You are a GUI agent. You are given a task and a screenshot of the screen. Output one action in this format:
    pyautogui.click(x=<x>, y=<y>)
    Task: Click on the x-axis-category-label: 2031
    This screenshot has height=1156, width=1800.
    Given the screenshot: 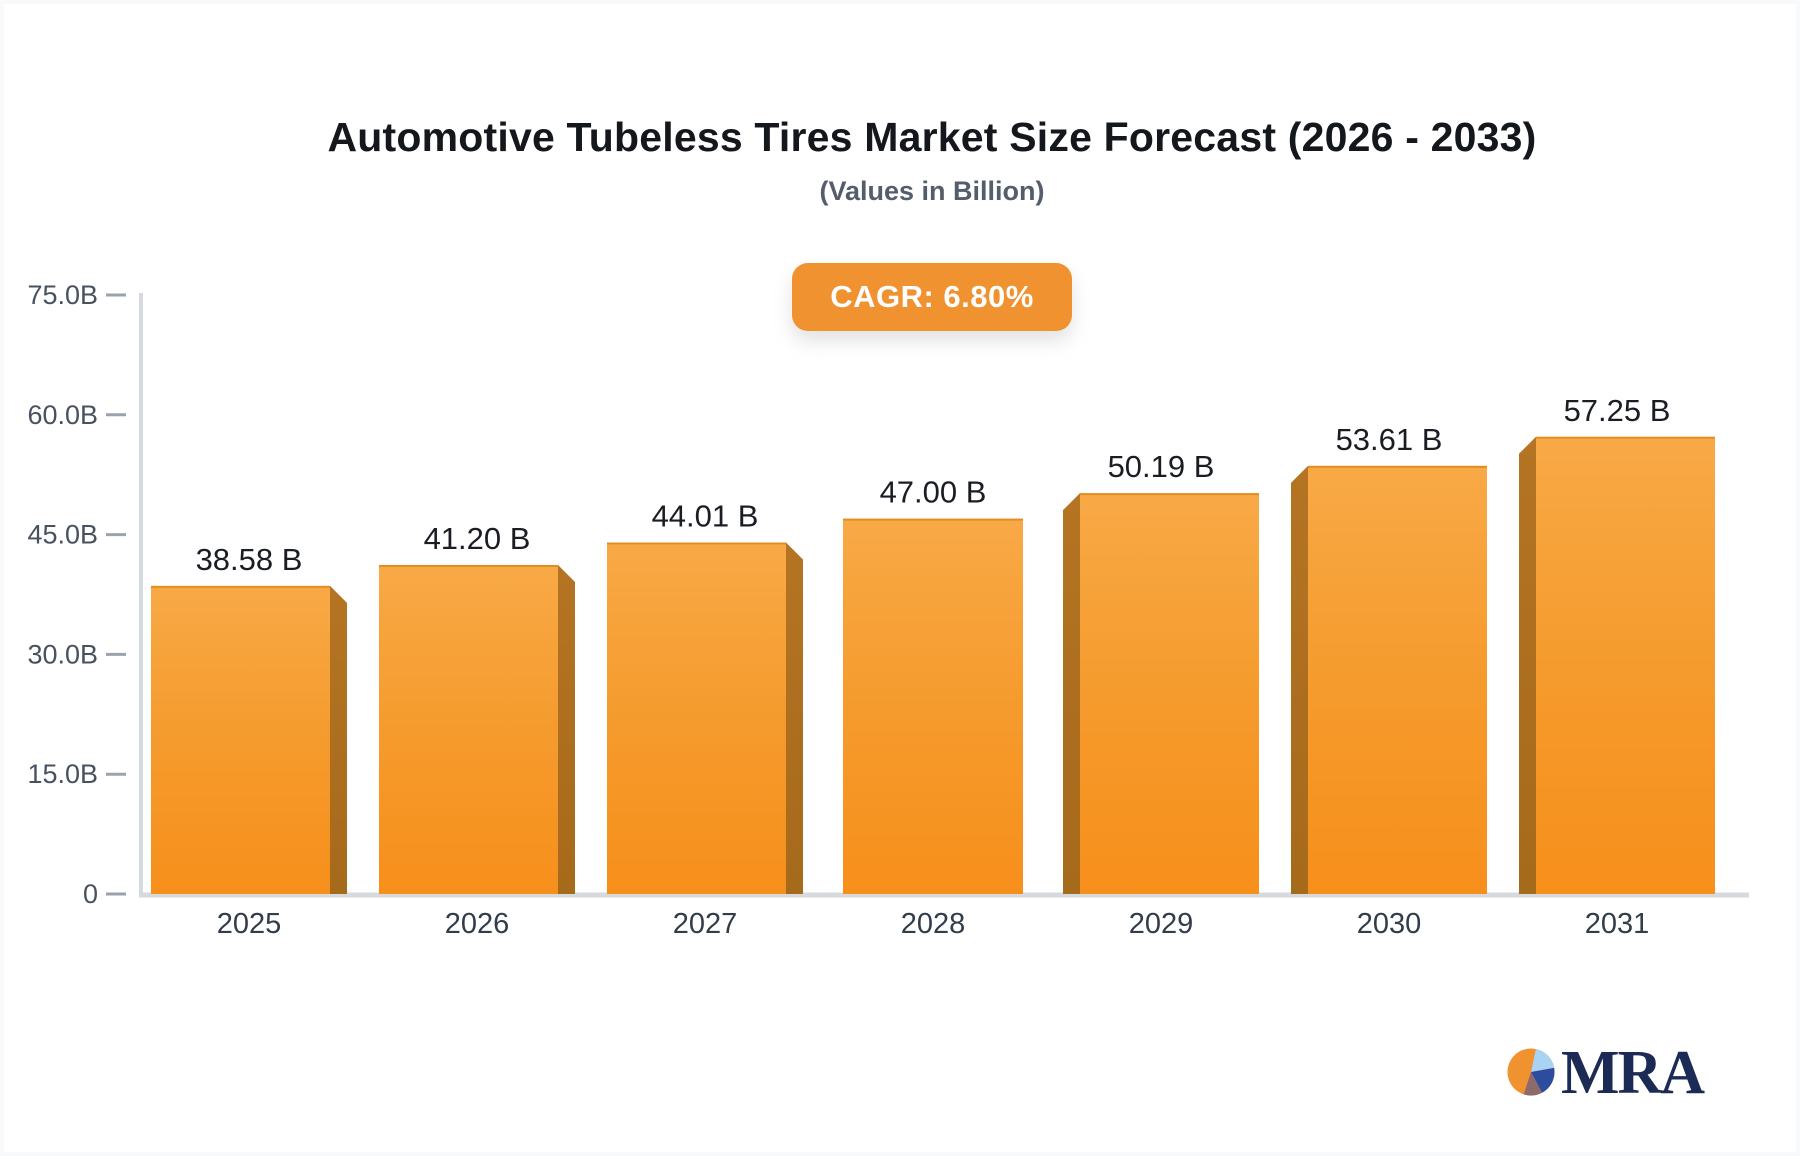 What is the action you would take?
    pyautogui.click(x=1617, y=924)
    